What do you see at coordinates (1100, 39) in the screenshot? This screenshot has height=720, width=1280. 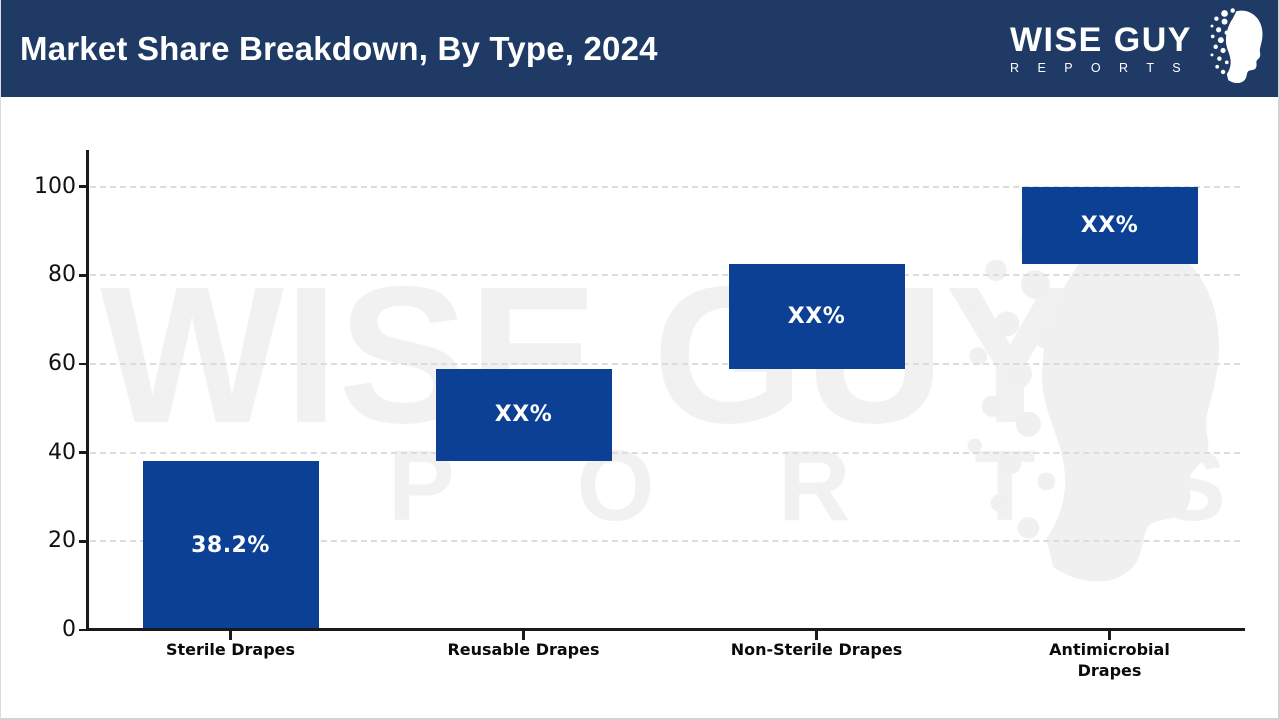 I see `wiseguy-logo-line1: WISE GUY` at bounding box center [1100, 39].